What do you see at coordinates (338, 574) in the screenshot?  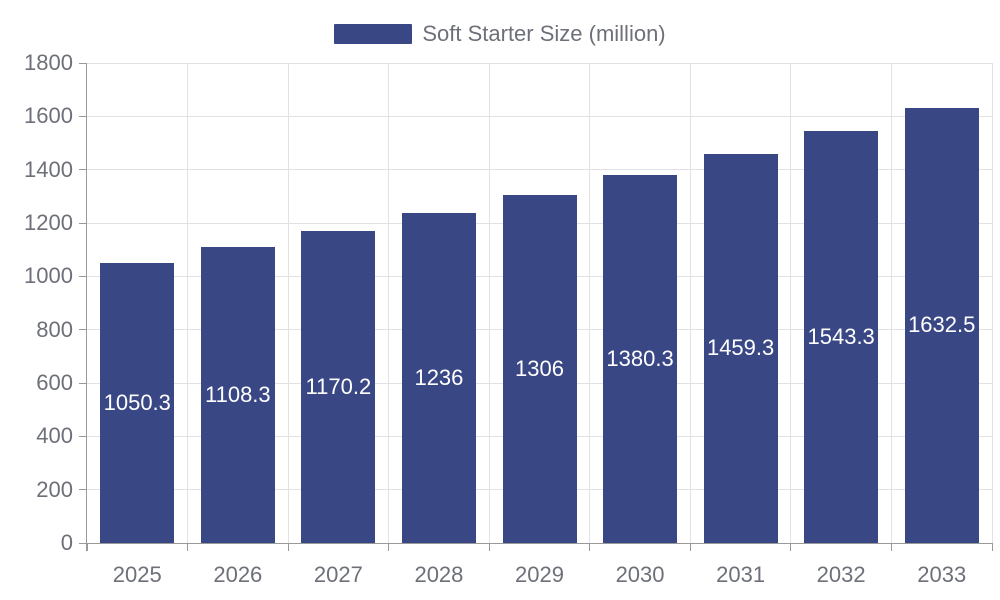 I see `x-axis-label: 2027` at bounding box center [338, 574].